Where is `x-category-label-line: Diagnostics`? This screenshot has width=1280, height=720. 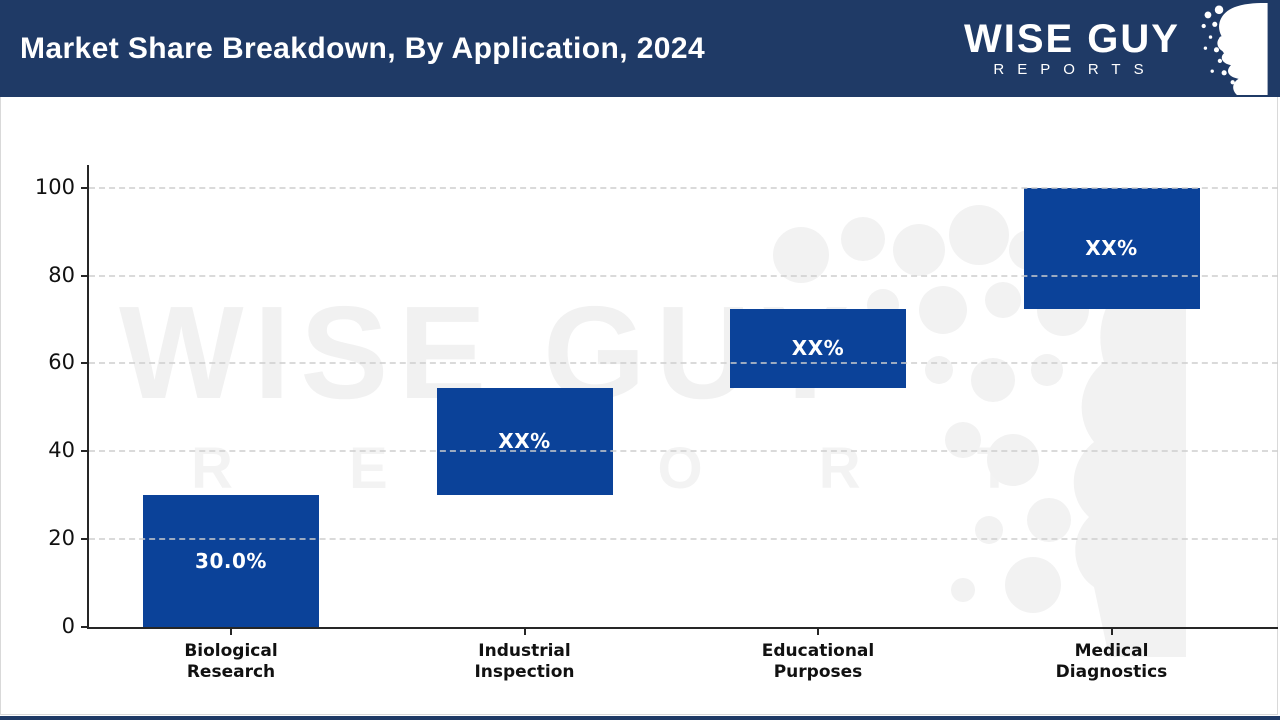
x-category-label-line: Diagnostics is located at coordinates (1111, 672).